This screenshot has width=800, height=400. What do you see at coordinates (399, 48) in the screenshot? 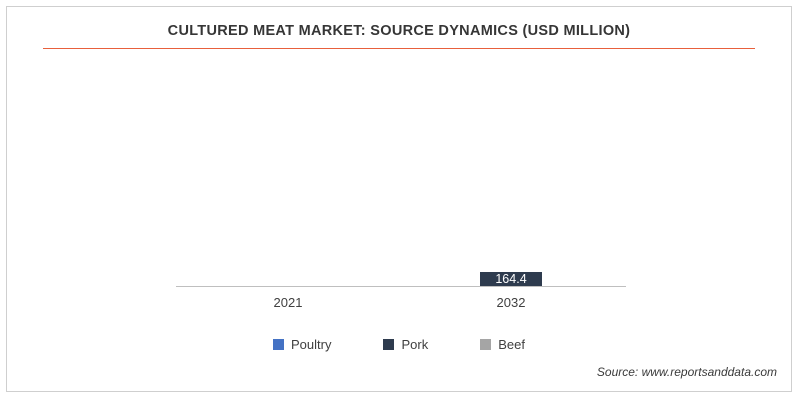
I see `title-underline` at bounding box center [399, 48].